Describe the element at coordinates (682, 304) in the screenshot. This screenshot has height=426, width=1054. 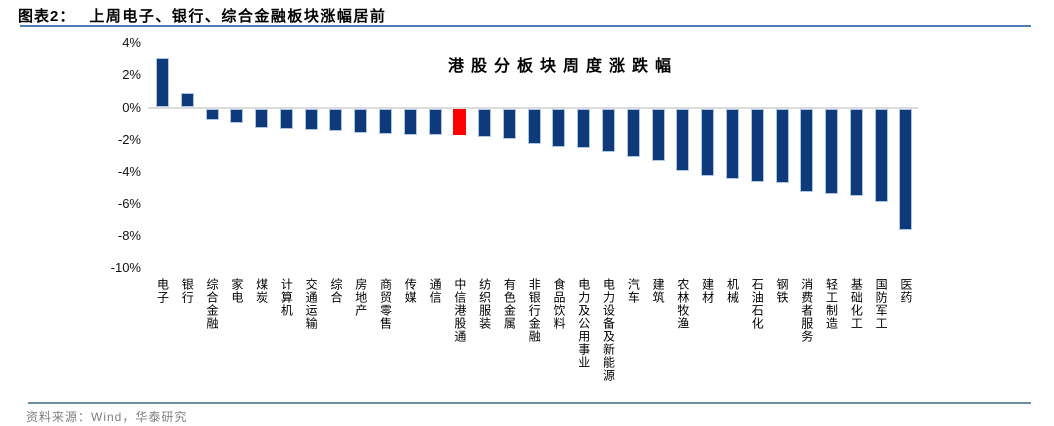
I see `category-label: 农林牧渔` at that location.